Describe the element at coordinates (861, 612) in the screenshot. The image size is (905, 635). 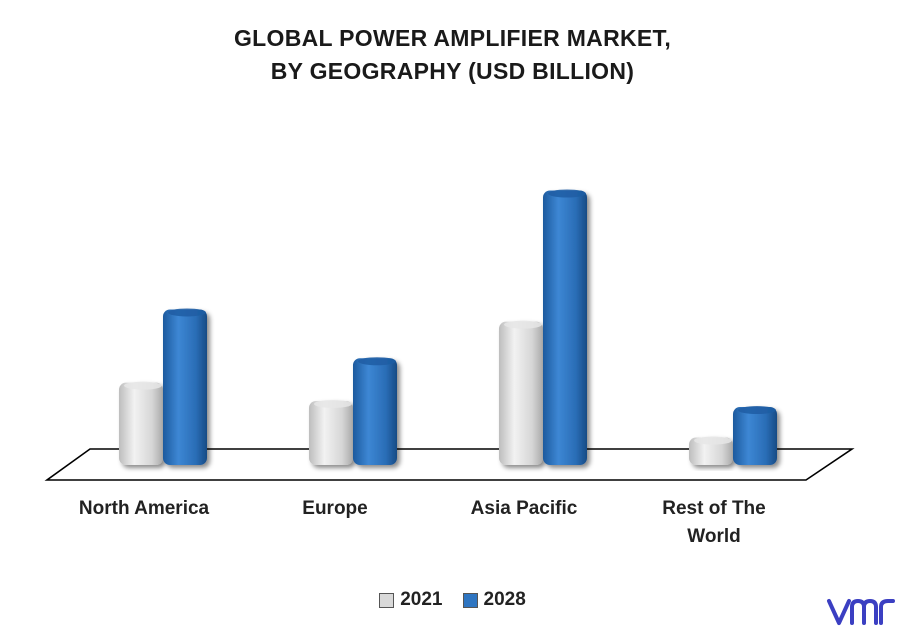
I see `vmr-logo-icon` at that location.